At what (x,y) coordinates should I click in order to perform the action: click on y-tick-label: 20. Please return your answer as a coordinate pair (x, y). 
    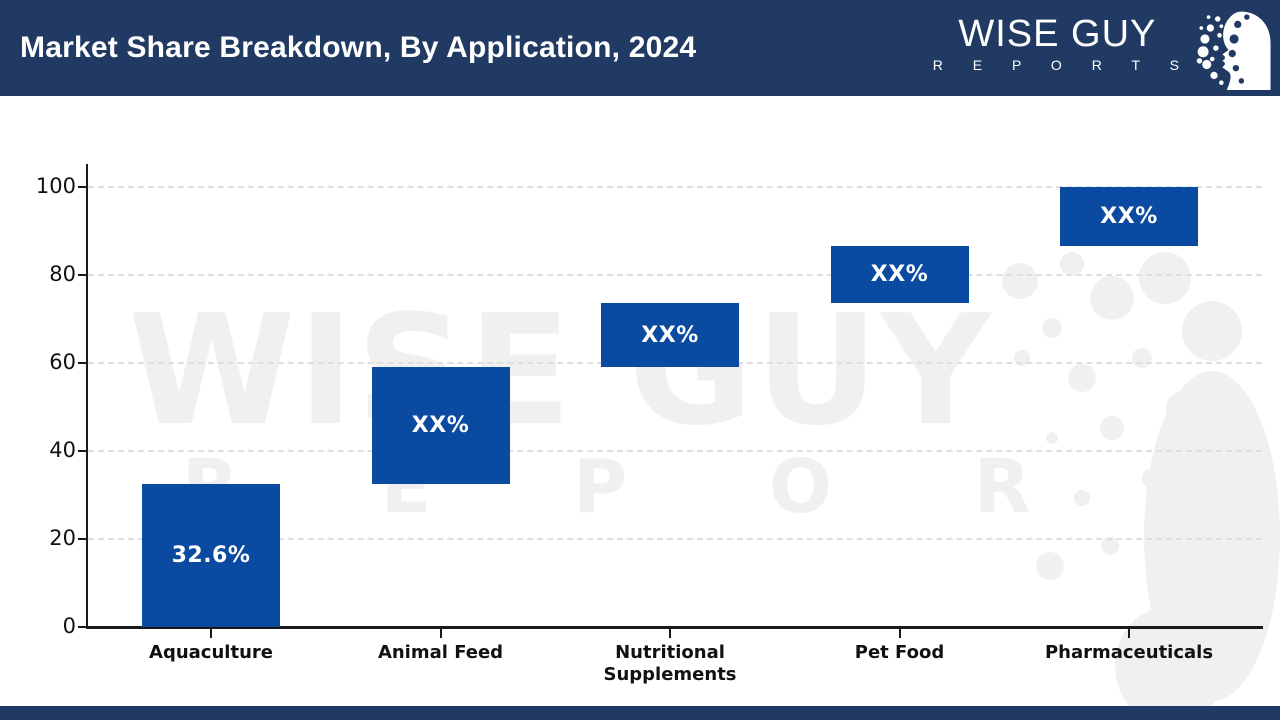
    Looking at the image, I should click on (62, 538).